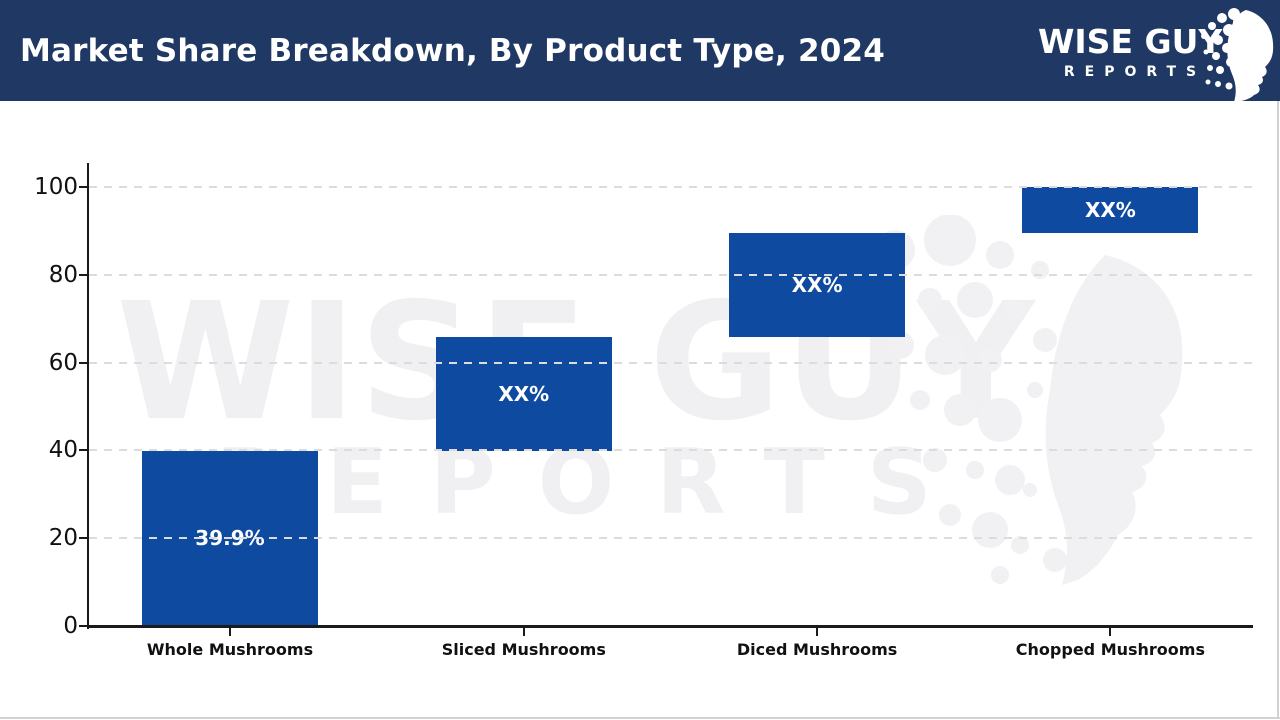 The width and height of the screenshot is (1280, 720). What do you see at coordinates (1278, 409) in the screenshot?
I see `right-border-line` at bounding box center [1278, 409].